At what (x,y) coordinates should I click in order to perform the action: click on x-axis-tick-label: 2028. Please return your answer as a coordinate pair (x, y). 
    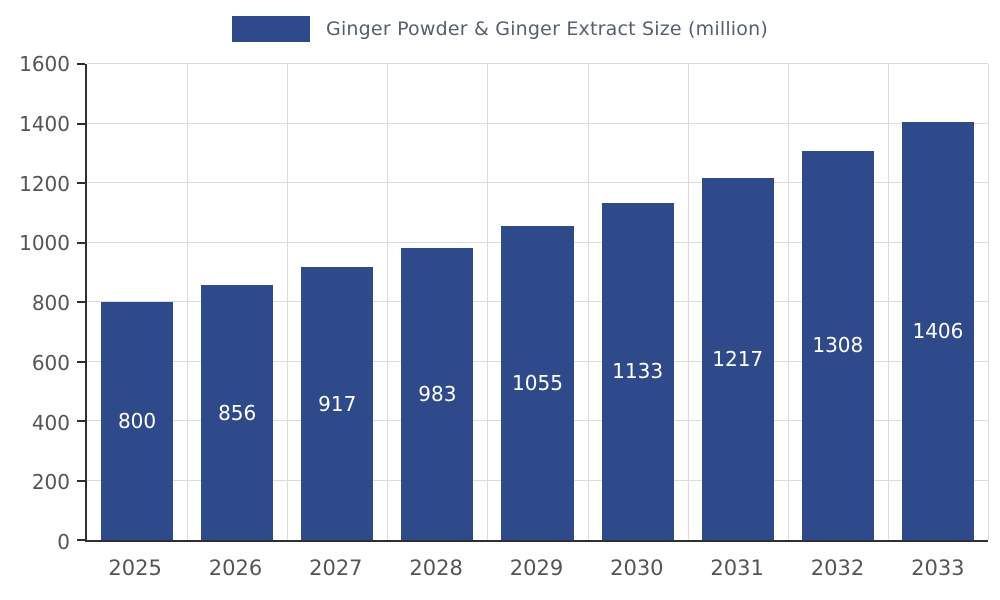
    Looking at the image, I should click on (436, 568).